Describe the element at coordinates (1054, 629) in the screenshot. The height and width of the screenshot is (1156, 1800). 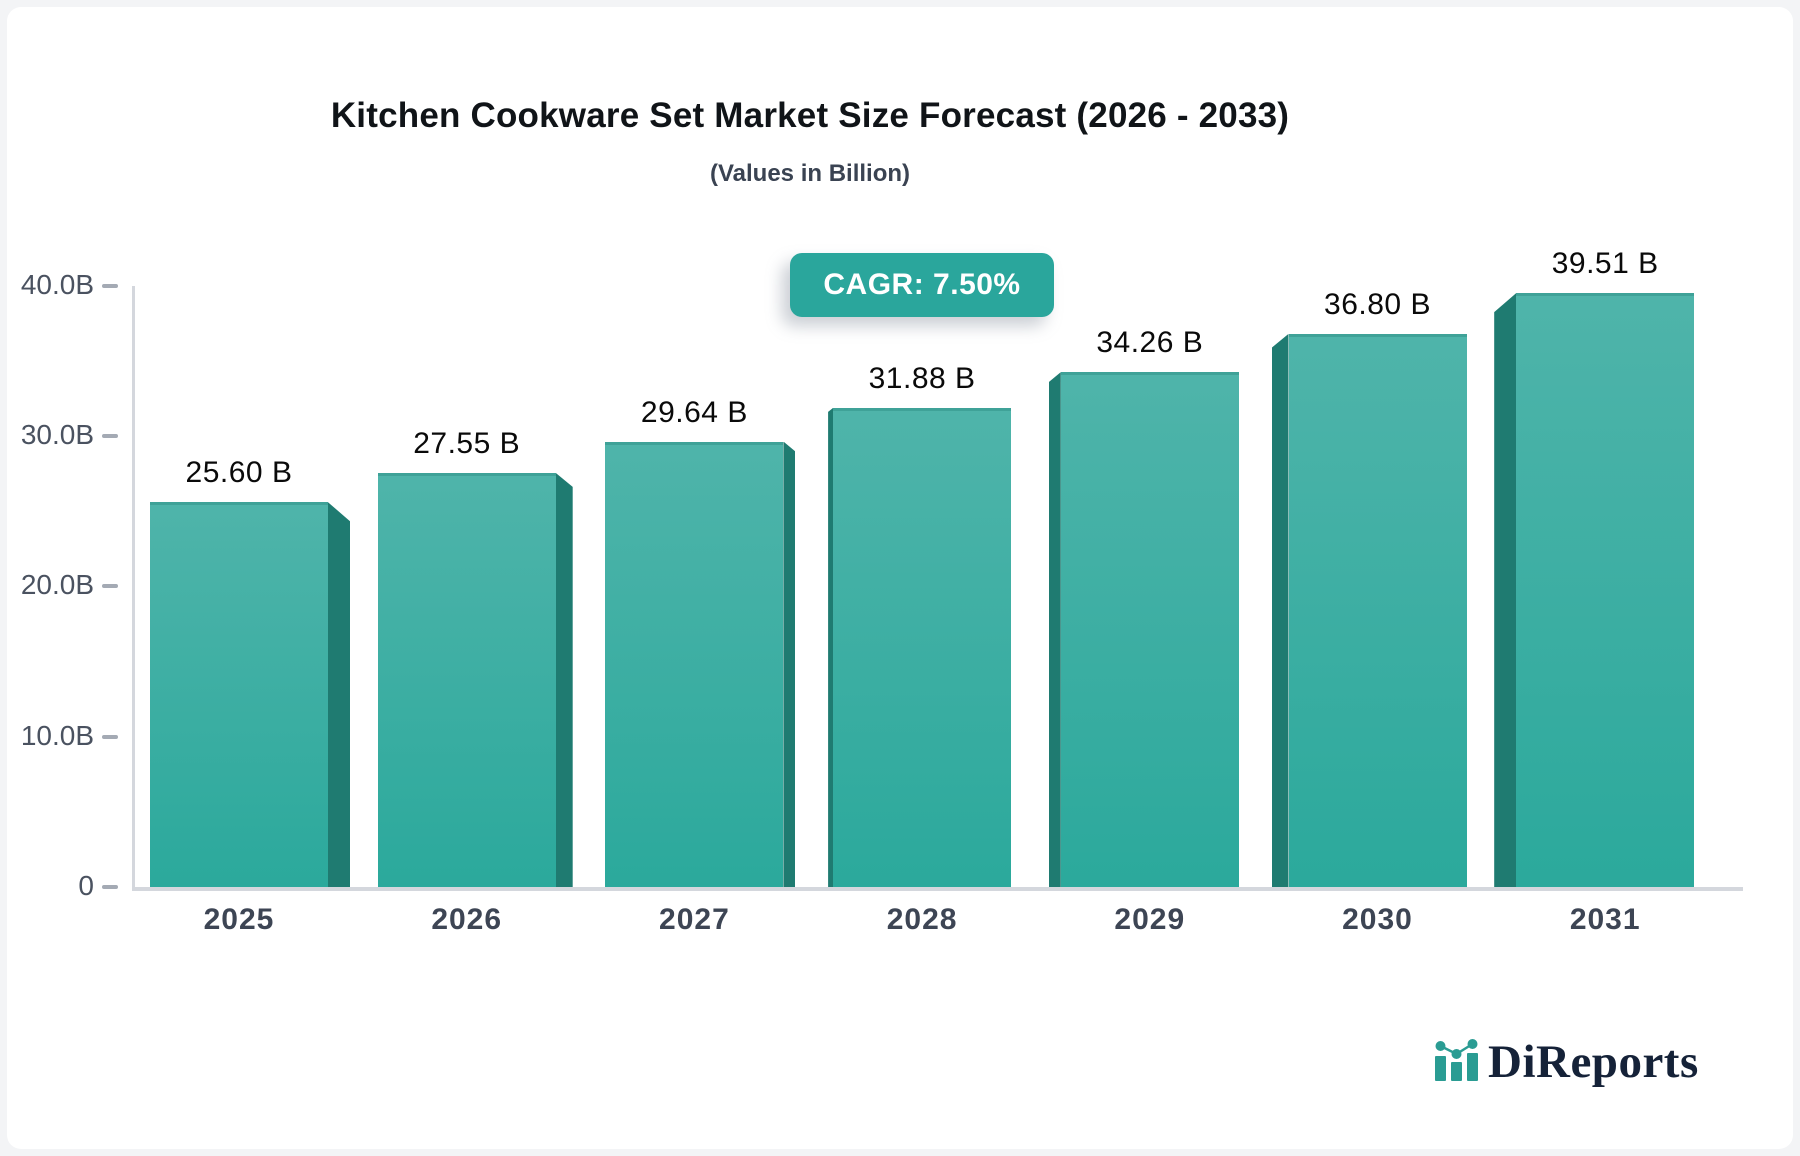
I see `bar-2029-side-face` at that location.